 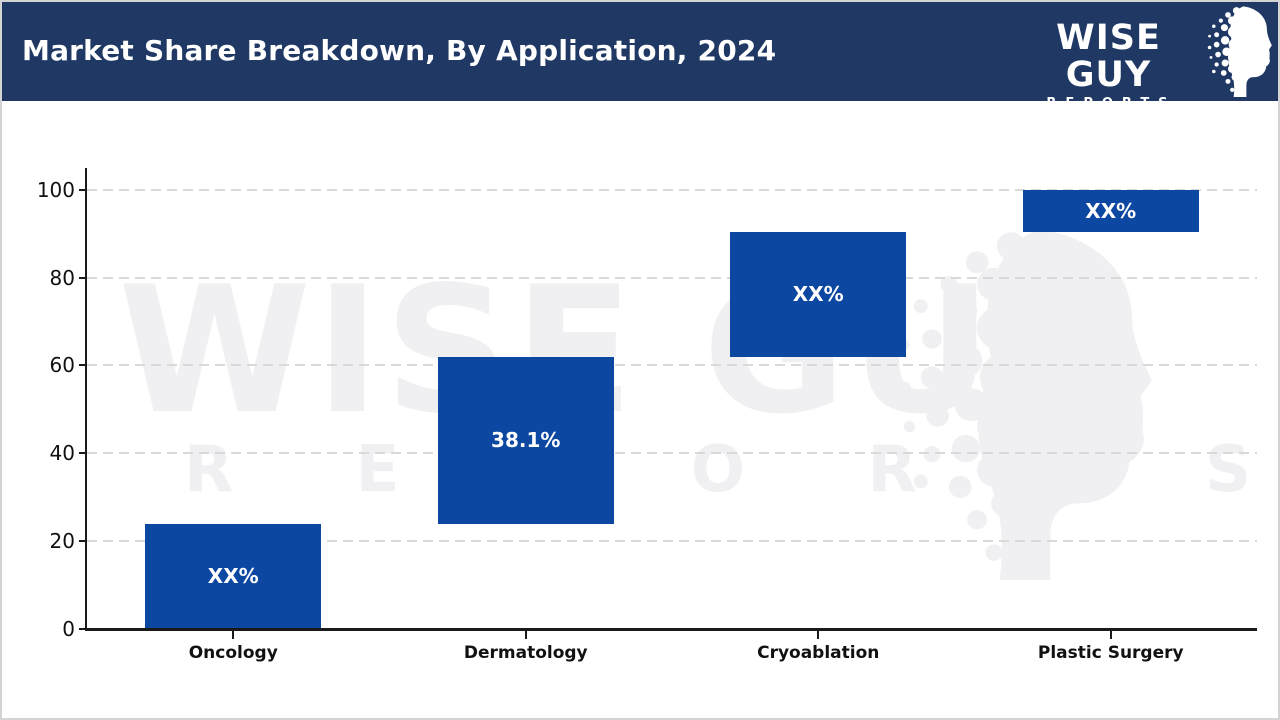 What do you see at coordinates (818, 652) in the screenshot?
I see `x-axis-category-label: Cryoablation` at bounding box center [818, 652].